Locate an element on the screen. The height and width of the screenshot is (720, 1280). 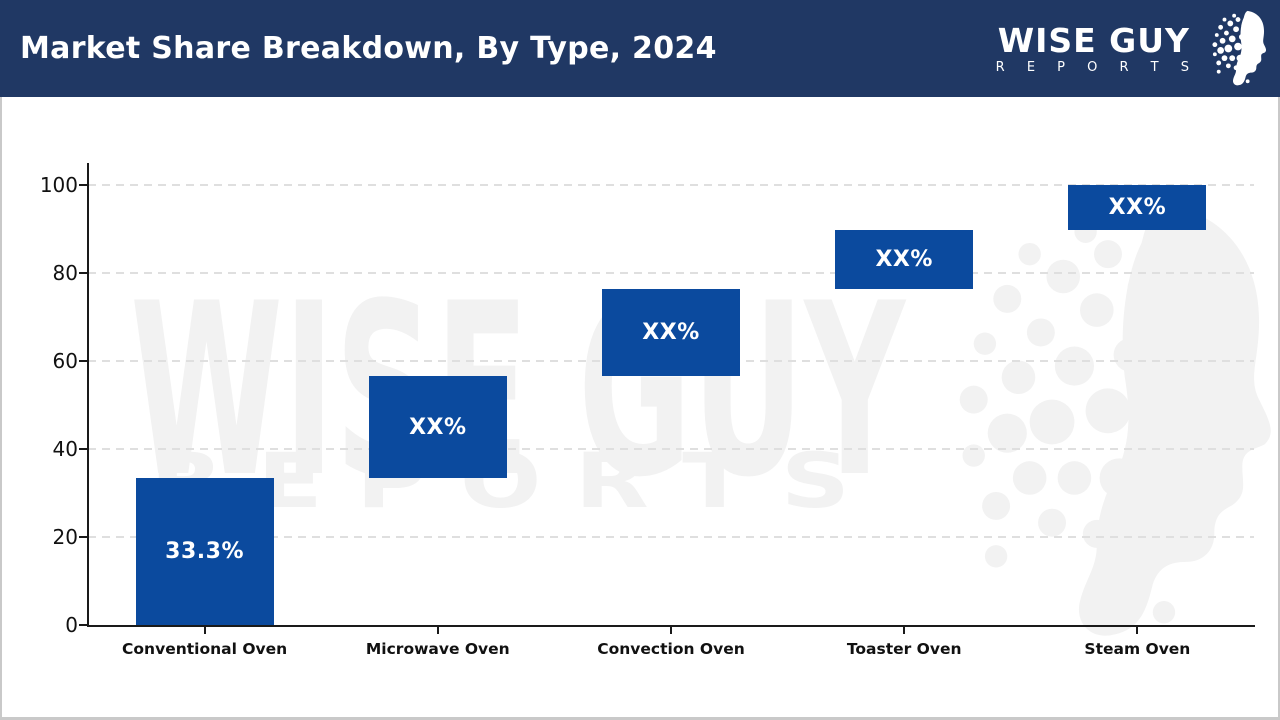
bar-segment: 33.3% is located at coordinates (204, 551).